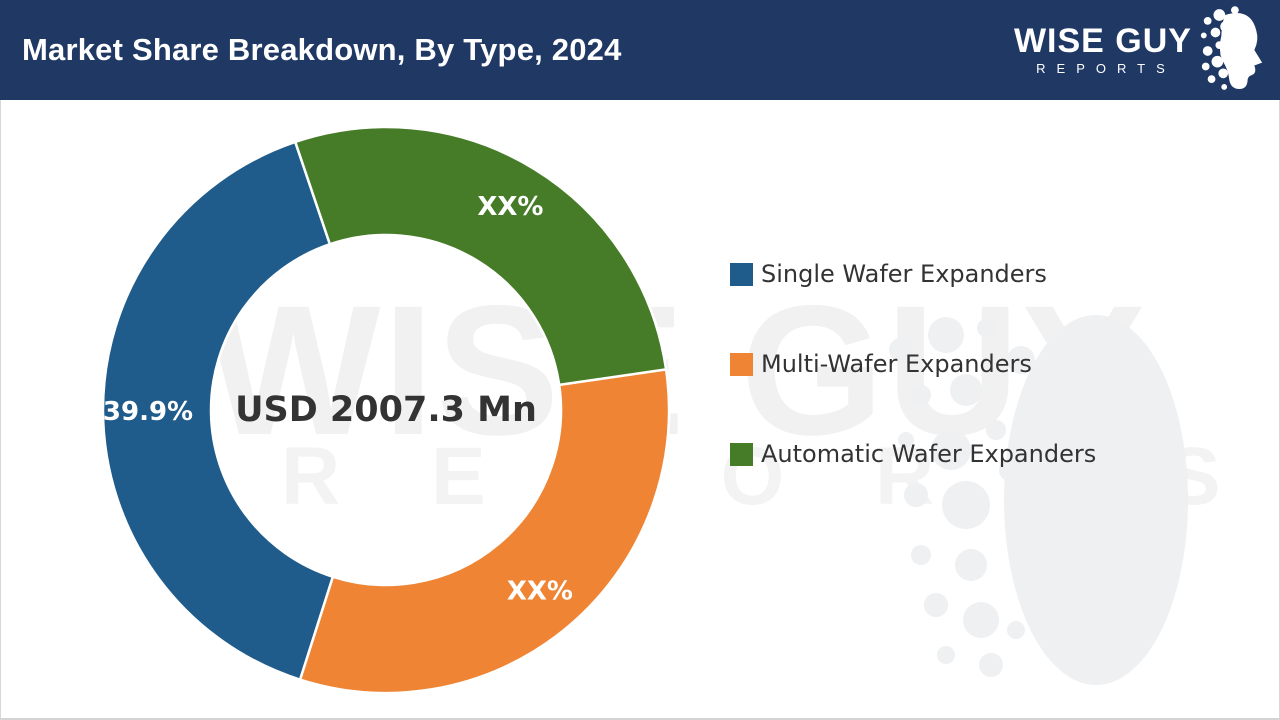 This screenshot has height=720, width=1280. I want to click on watermark-face-icon, so click(1038, 500).